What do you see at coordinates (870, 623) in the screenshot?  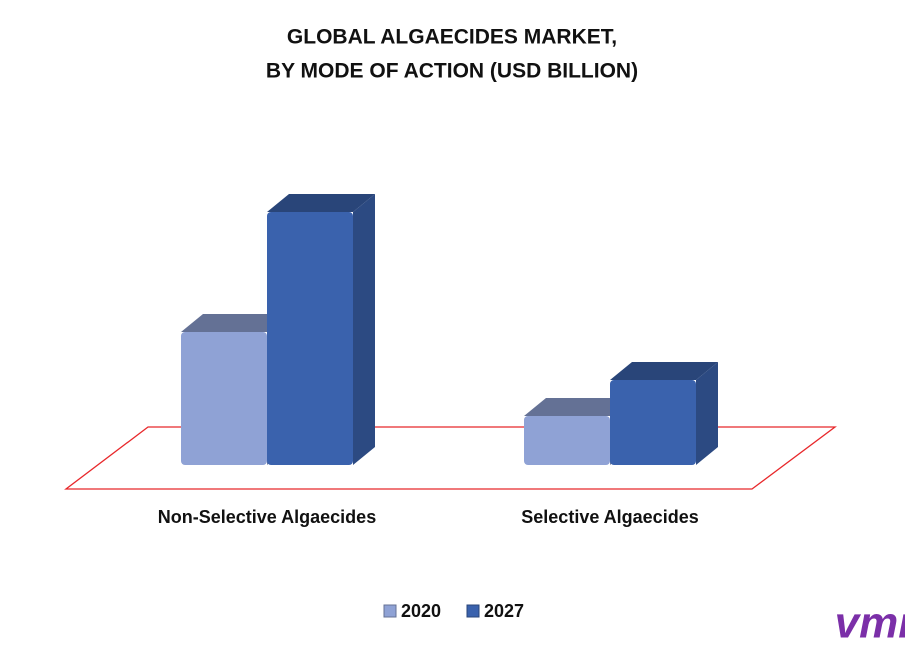 I see `logo: vmr` at bounding box center [870, 623].